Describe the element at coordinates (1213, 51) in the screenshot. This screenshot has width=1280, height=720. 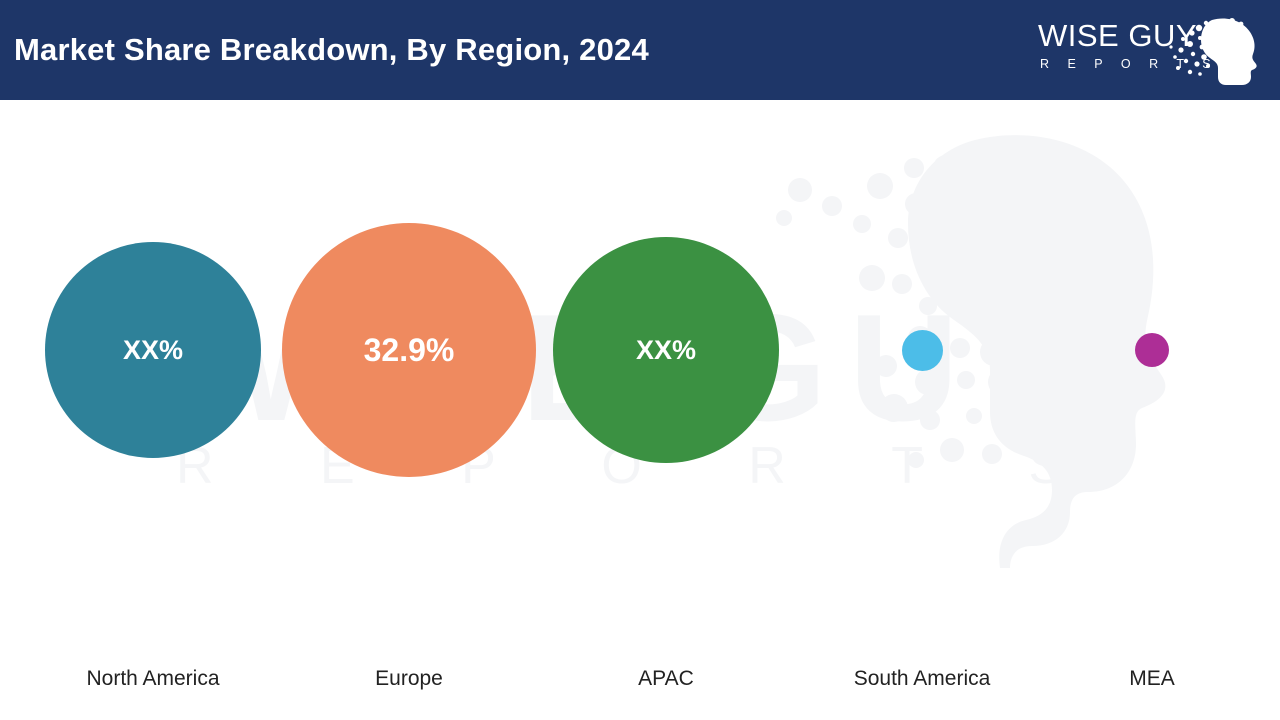
I see `head-profile-dots-icon` at that location.